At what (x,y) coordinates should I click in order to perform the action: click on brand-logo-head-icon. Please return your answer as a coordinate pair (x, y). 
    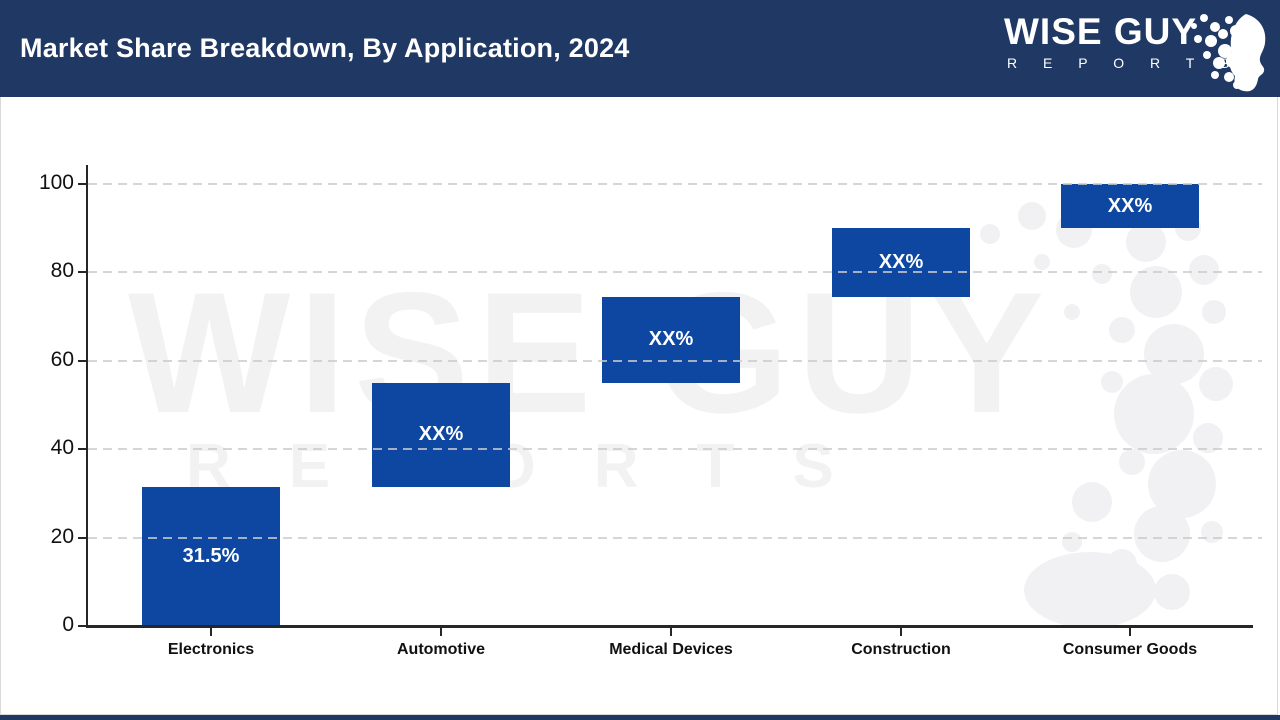
    Looking at the image, I should click on (1228, 53).